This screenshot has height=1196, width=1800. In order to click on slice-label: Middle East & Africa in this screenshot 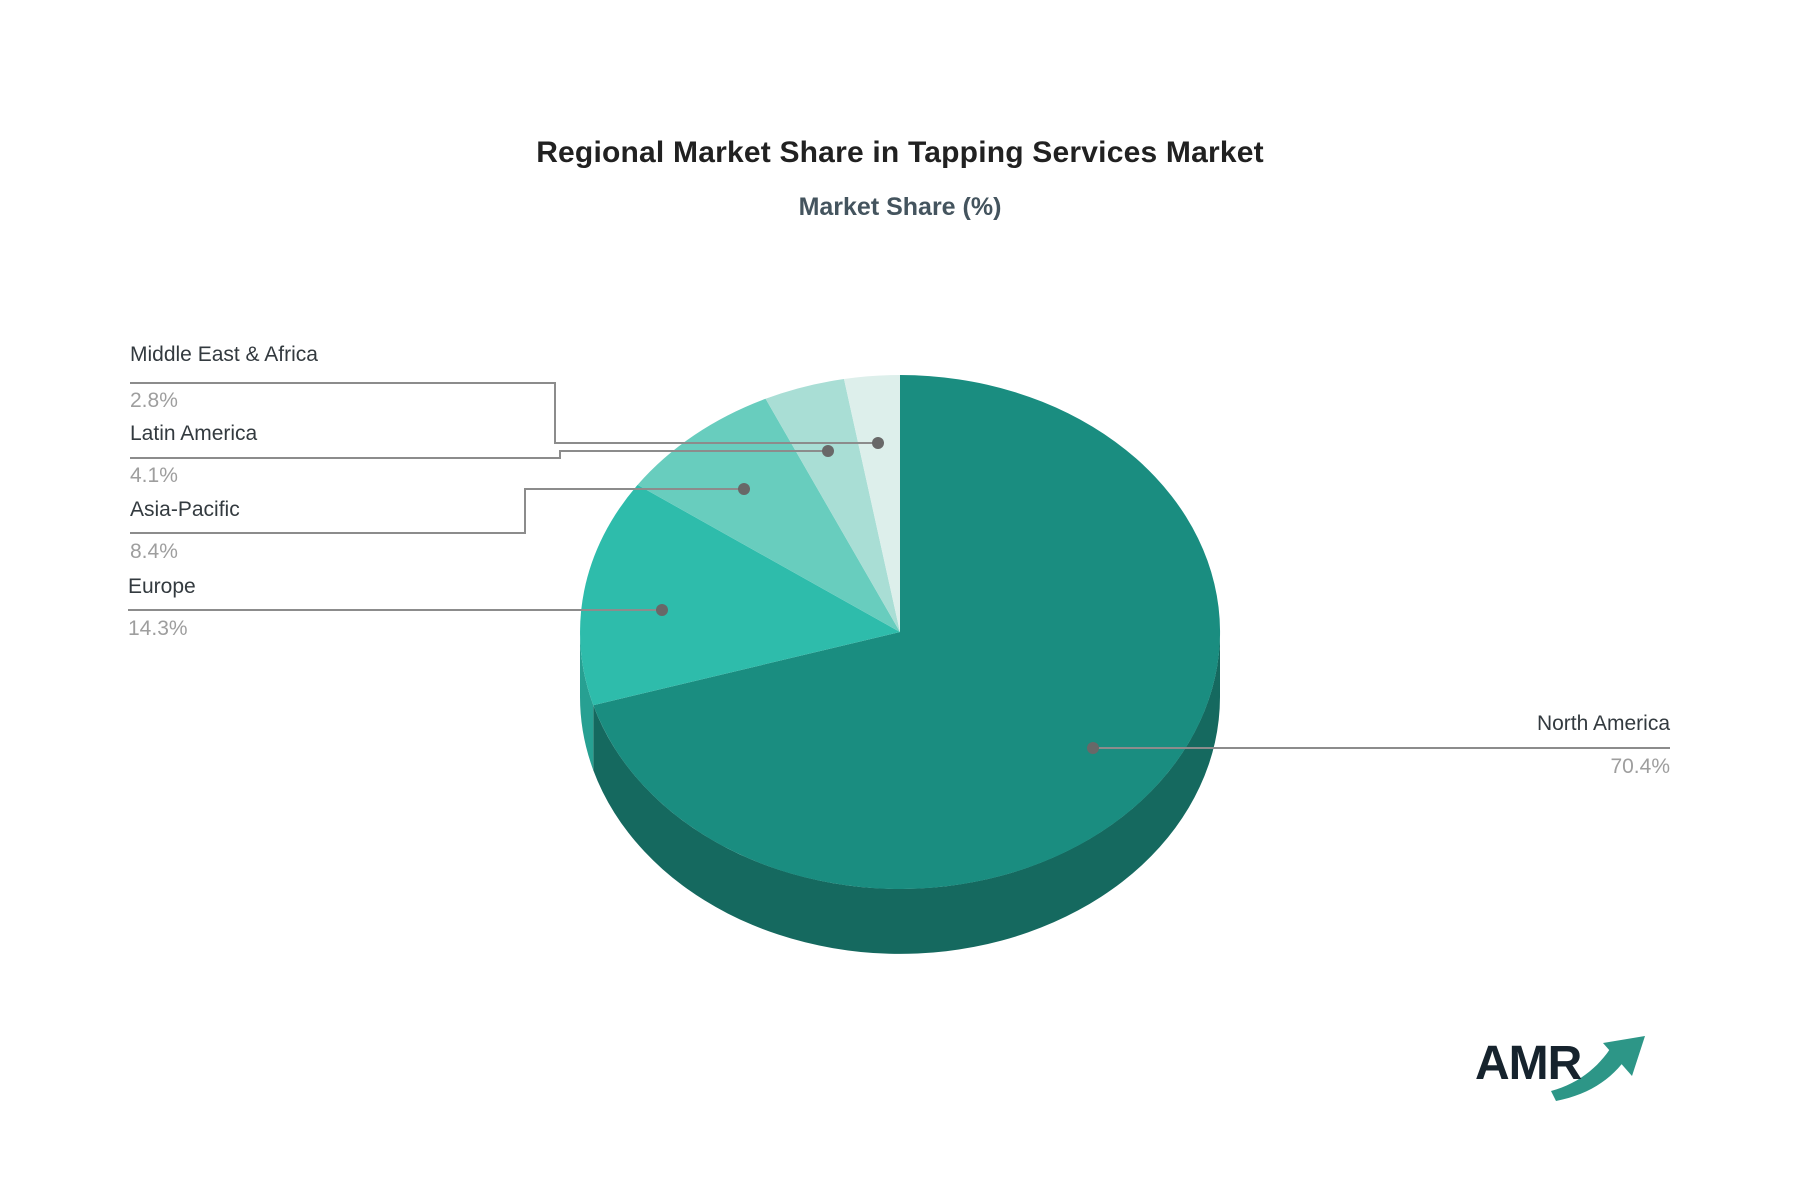, I will do `click(224, 354)`.